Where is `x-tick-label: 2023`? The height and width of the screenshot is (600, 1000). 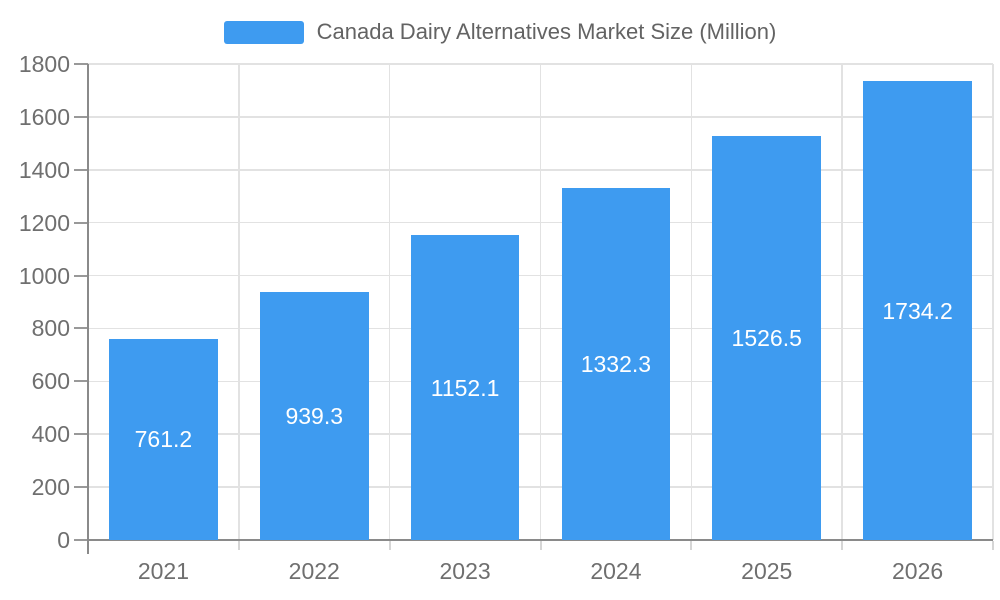
x-tick-label: 2023 is located at coordinates (465, 571).